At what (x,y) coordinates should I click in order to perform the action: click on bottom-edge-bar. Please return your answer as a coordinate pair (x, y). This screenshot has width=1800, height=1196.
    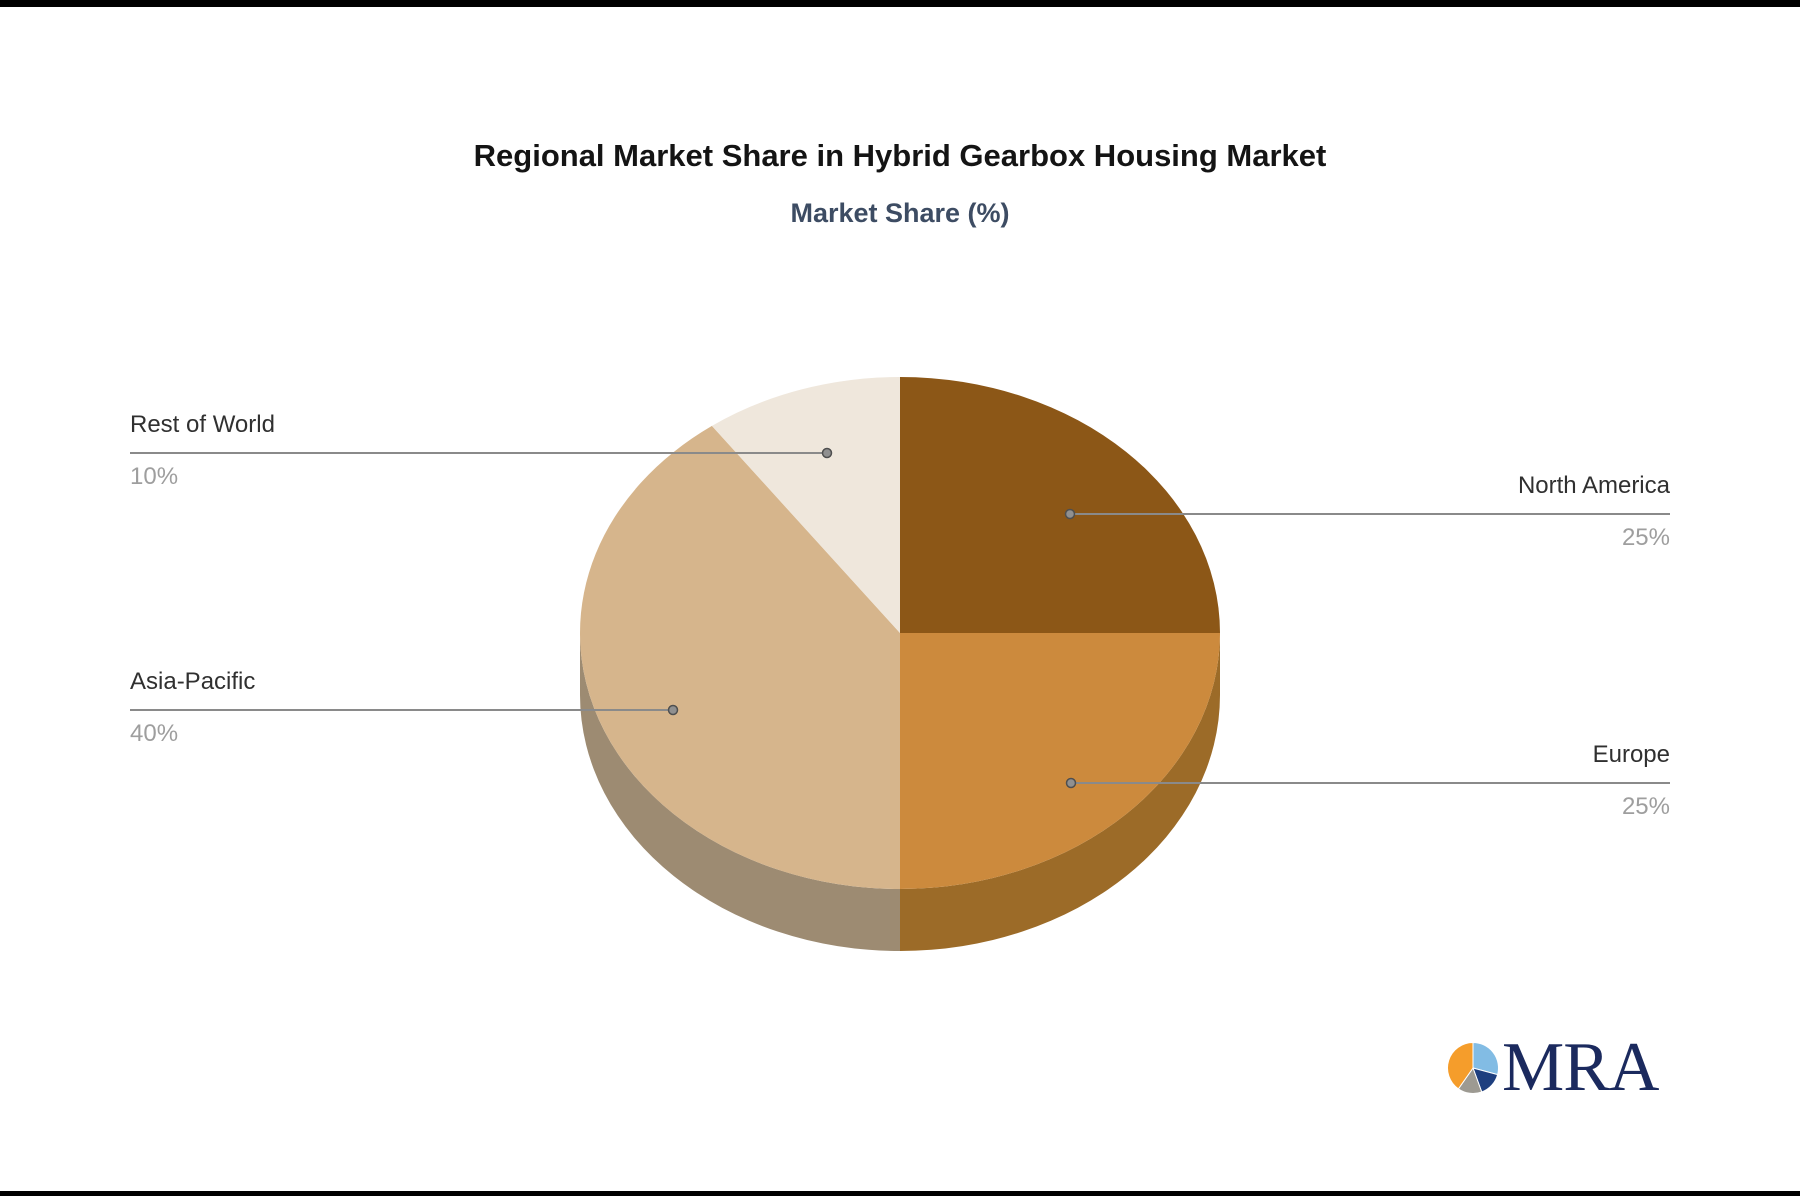
    Looking at the image, I should click on (900, 1193).